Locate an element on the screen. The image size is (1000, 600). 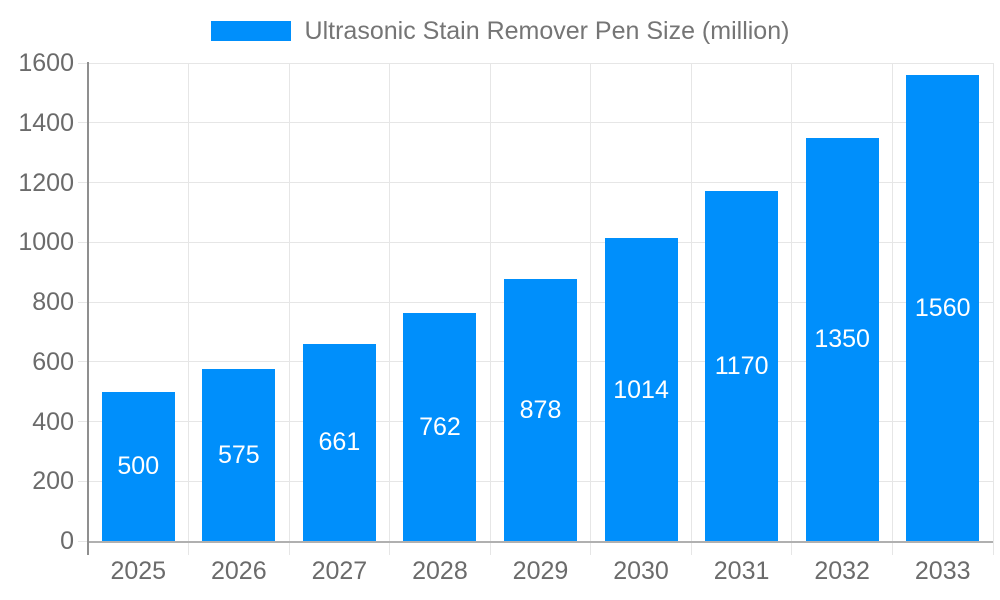
bar-value-label: 661 is located at coordinates (339, 442).